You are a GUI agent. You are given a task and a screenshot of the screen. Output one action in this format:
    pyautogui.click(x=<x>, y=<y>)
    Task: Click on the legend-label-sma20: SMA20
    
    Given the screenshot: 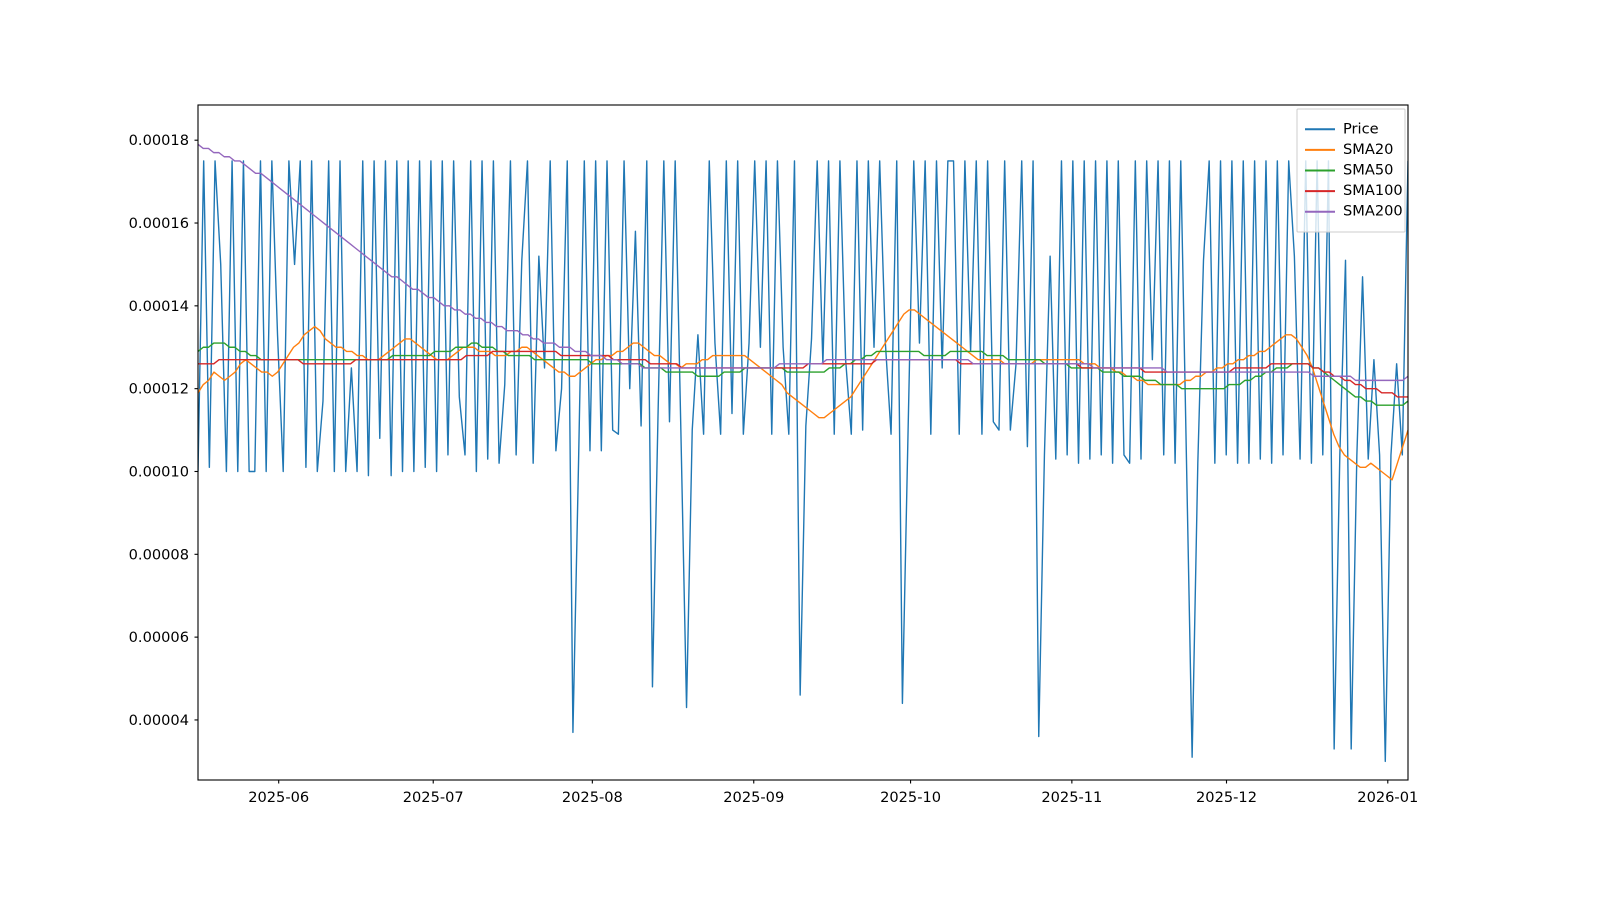 What is the action you would take?
    pyautogui.click(x=1368, y=149)
    